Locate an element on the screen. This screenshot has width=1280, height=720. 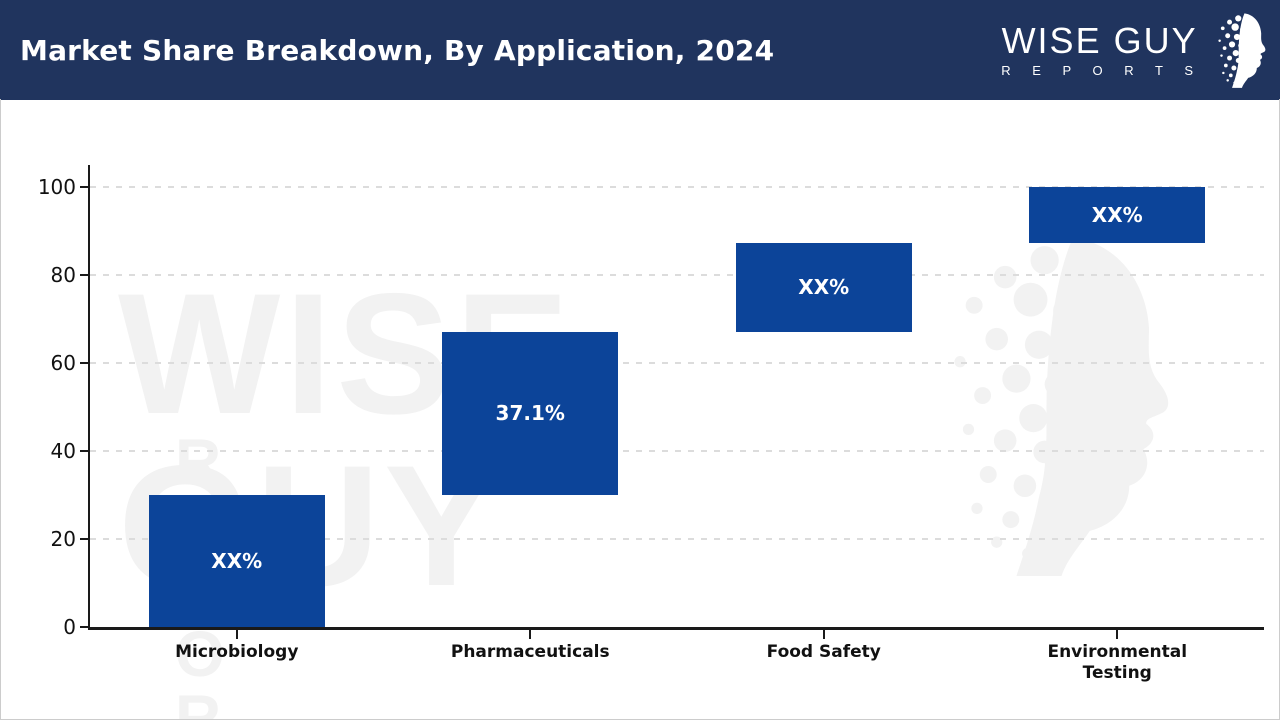
bar-value-label: 37.1% is located at coordinates (530, 413).